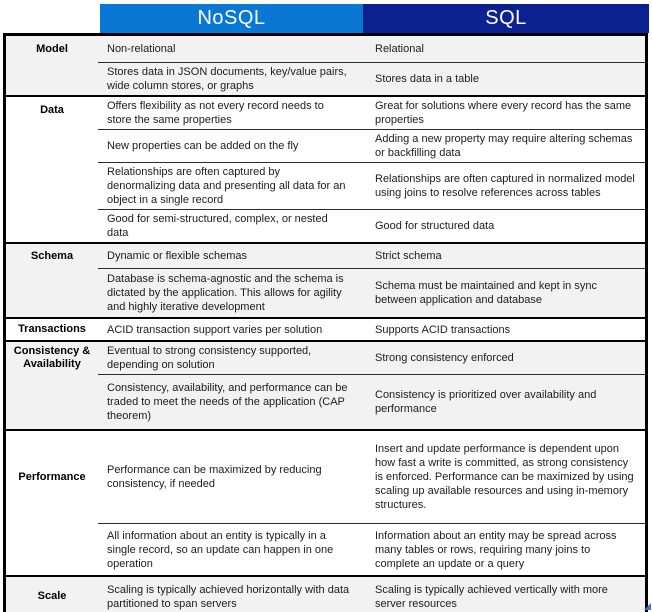 This screenshot has width=652, height=612. I want to click on sql-cell: Relational, so click(399, 49).